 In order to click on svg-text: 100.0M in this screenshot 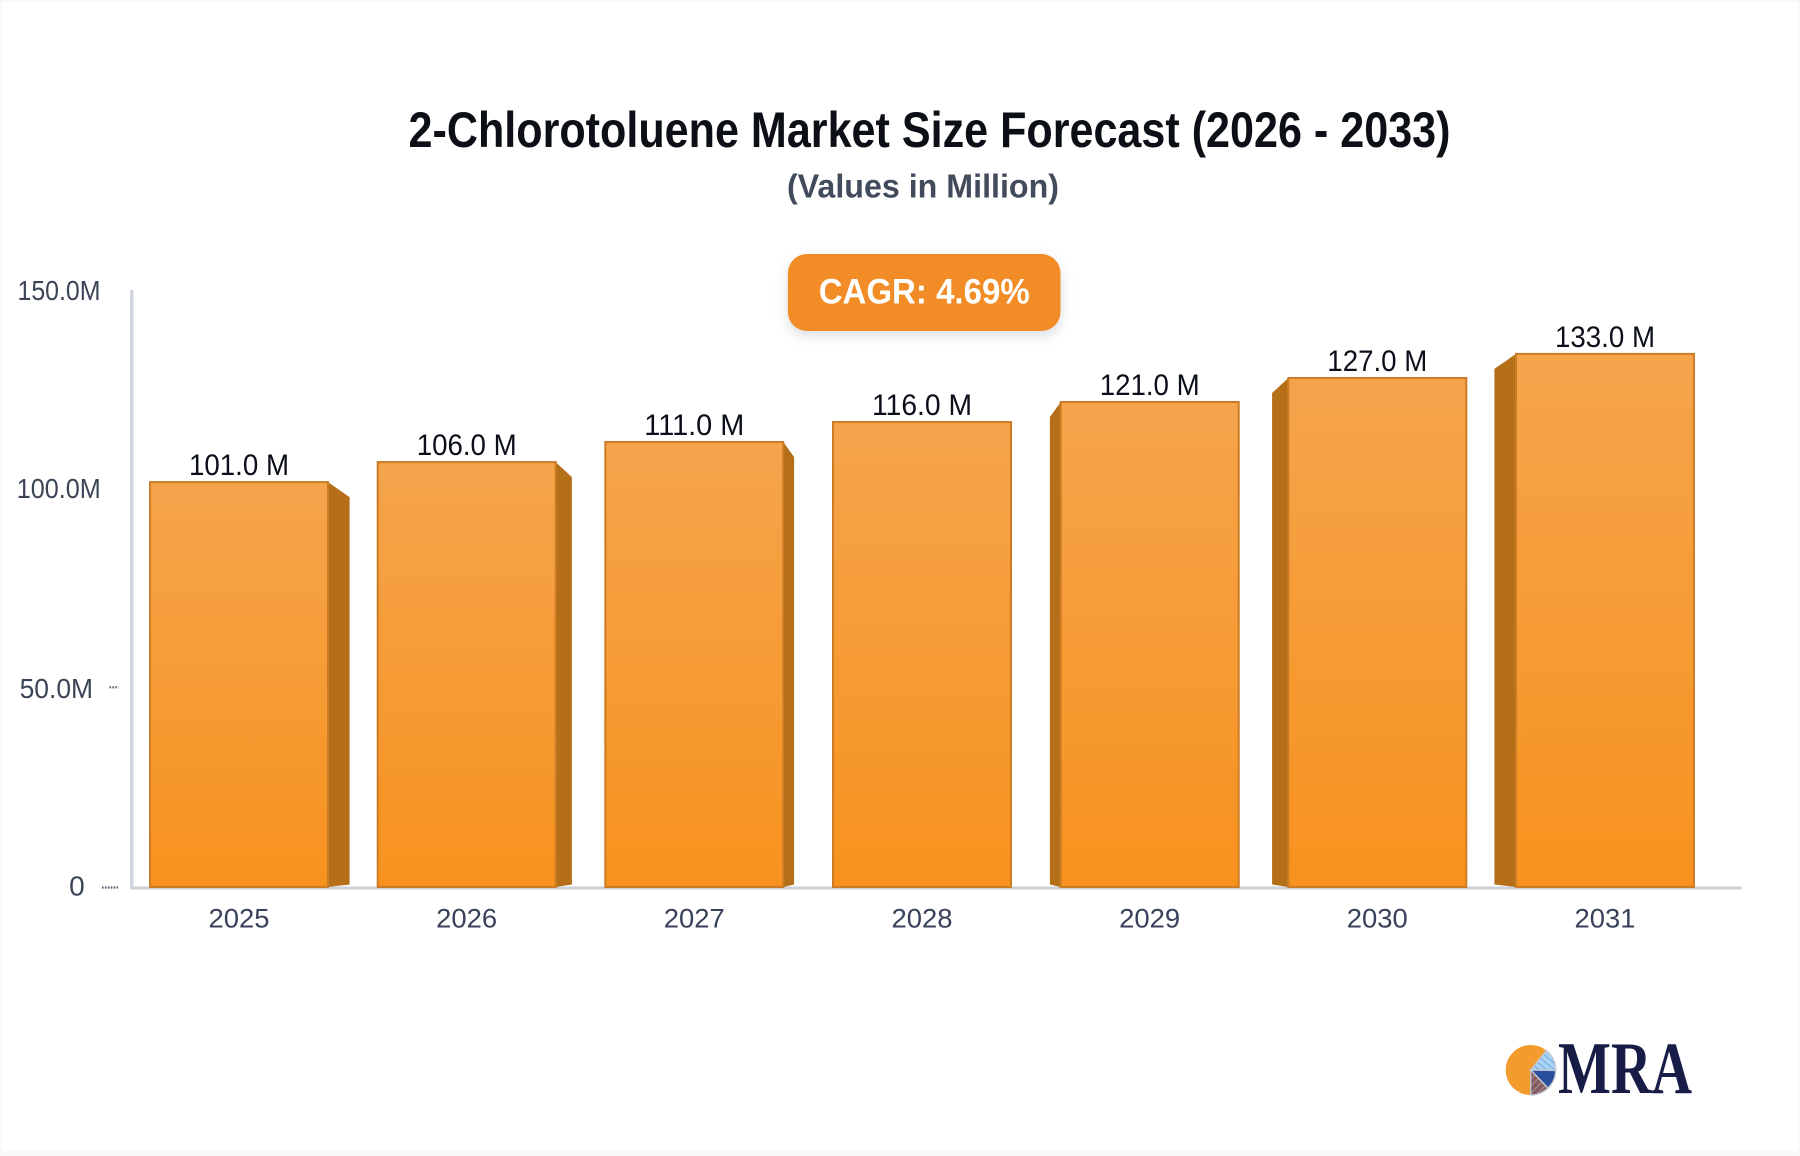, I will do `click(59, 488)`.